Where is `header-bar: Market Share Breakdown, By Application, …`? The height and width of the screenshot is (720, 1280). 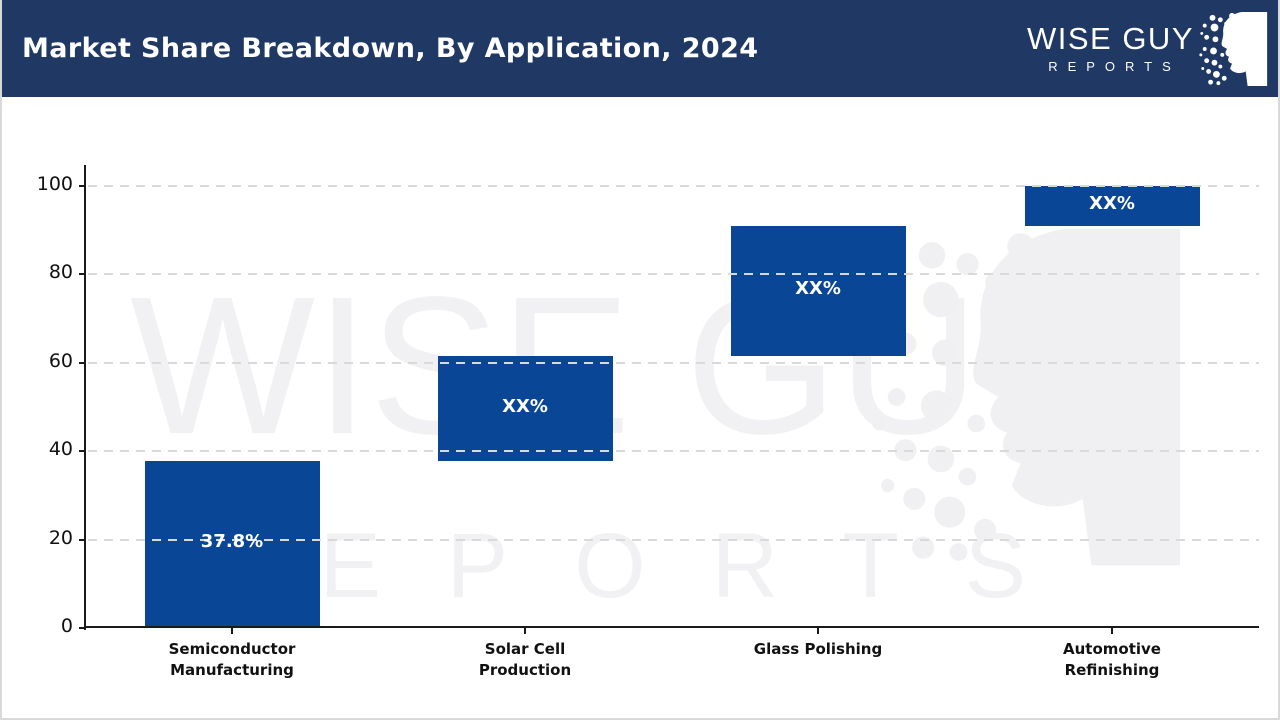
header-bar: Market Share Breakdown, By Application, … is located at coordinates (640, 48).